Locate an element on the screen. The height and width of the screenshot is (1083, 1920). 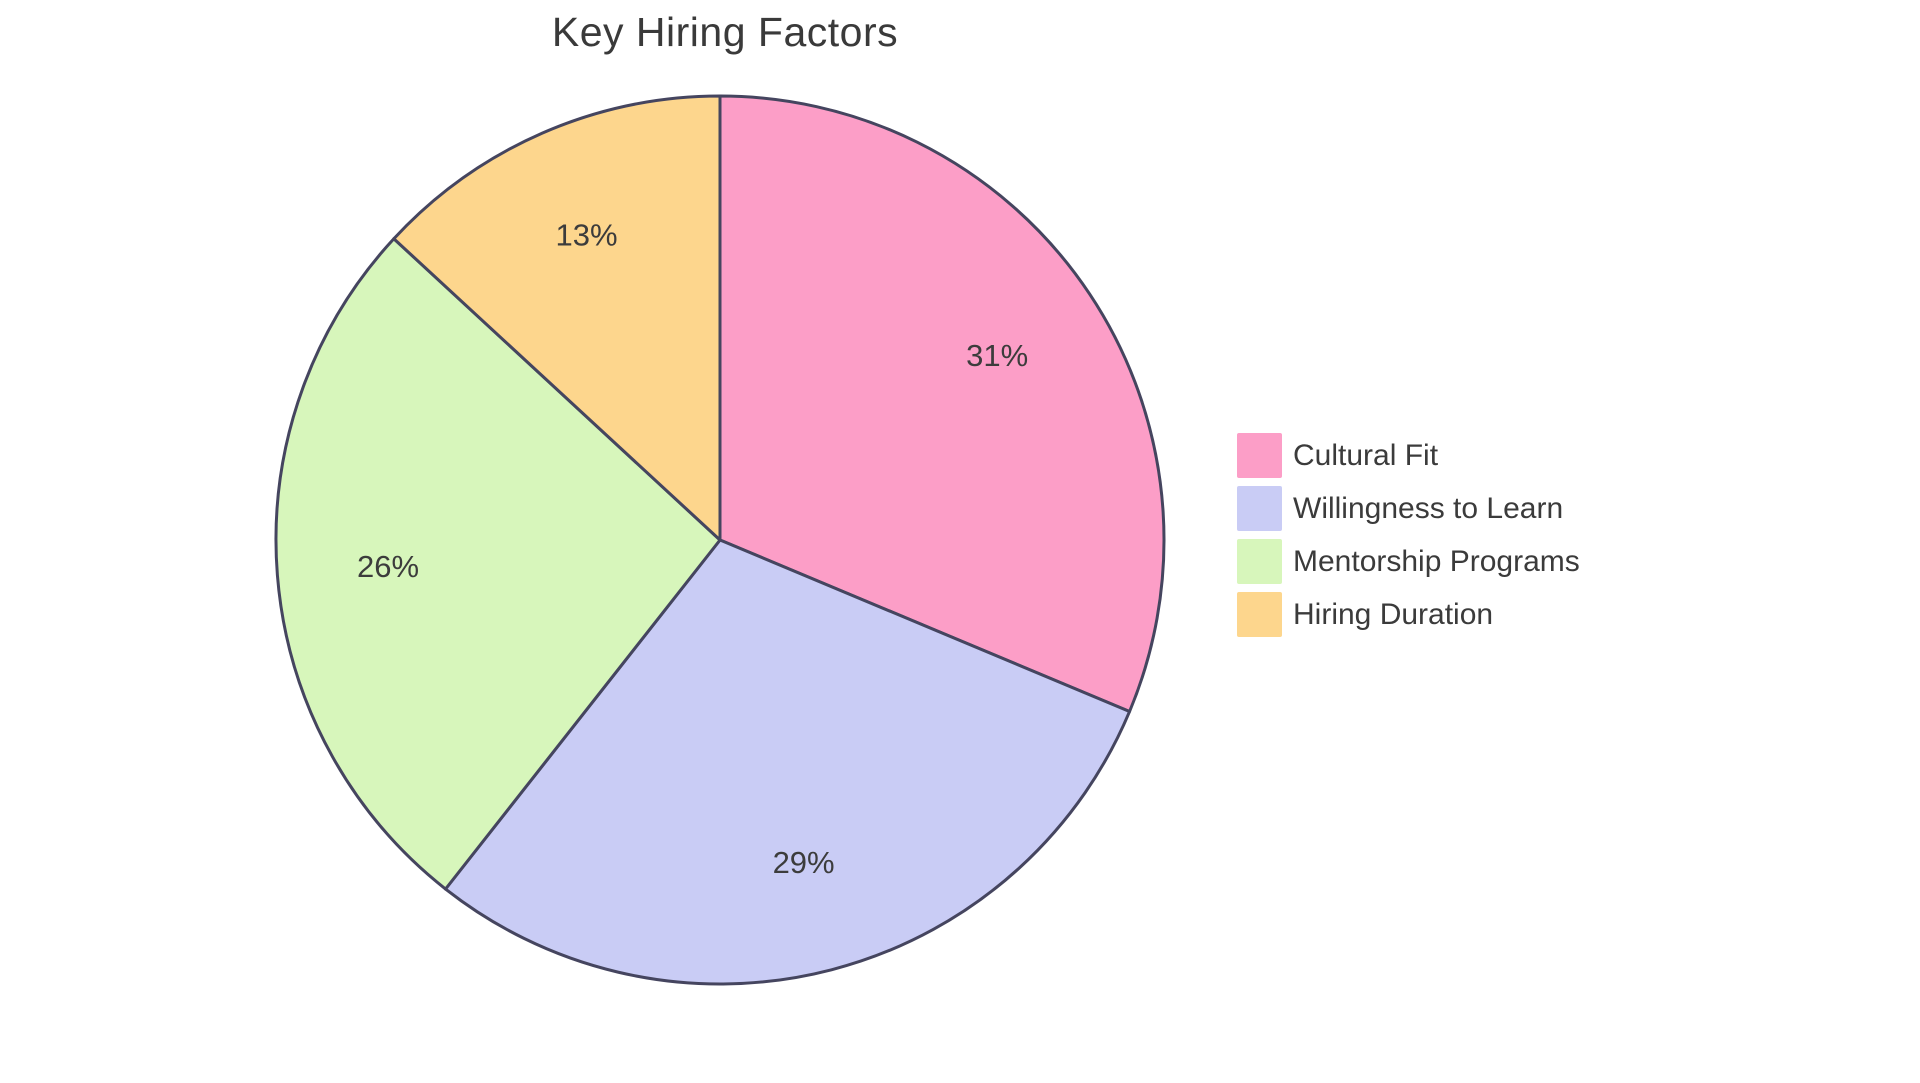
pie-slice-label-1: 29% is located at coordinates (804, 862).